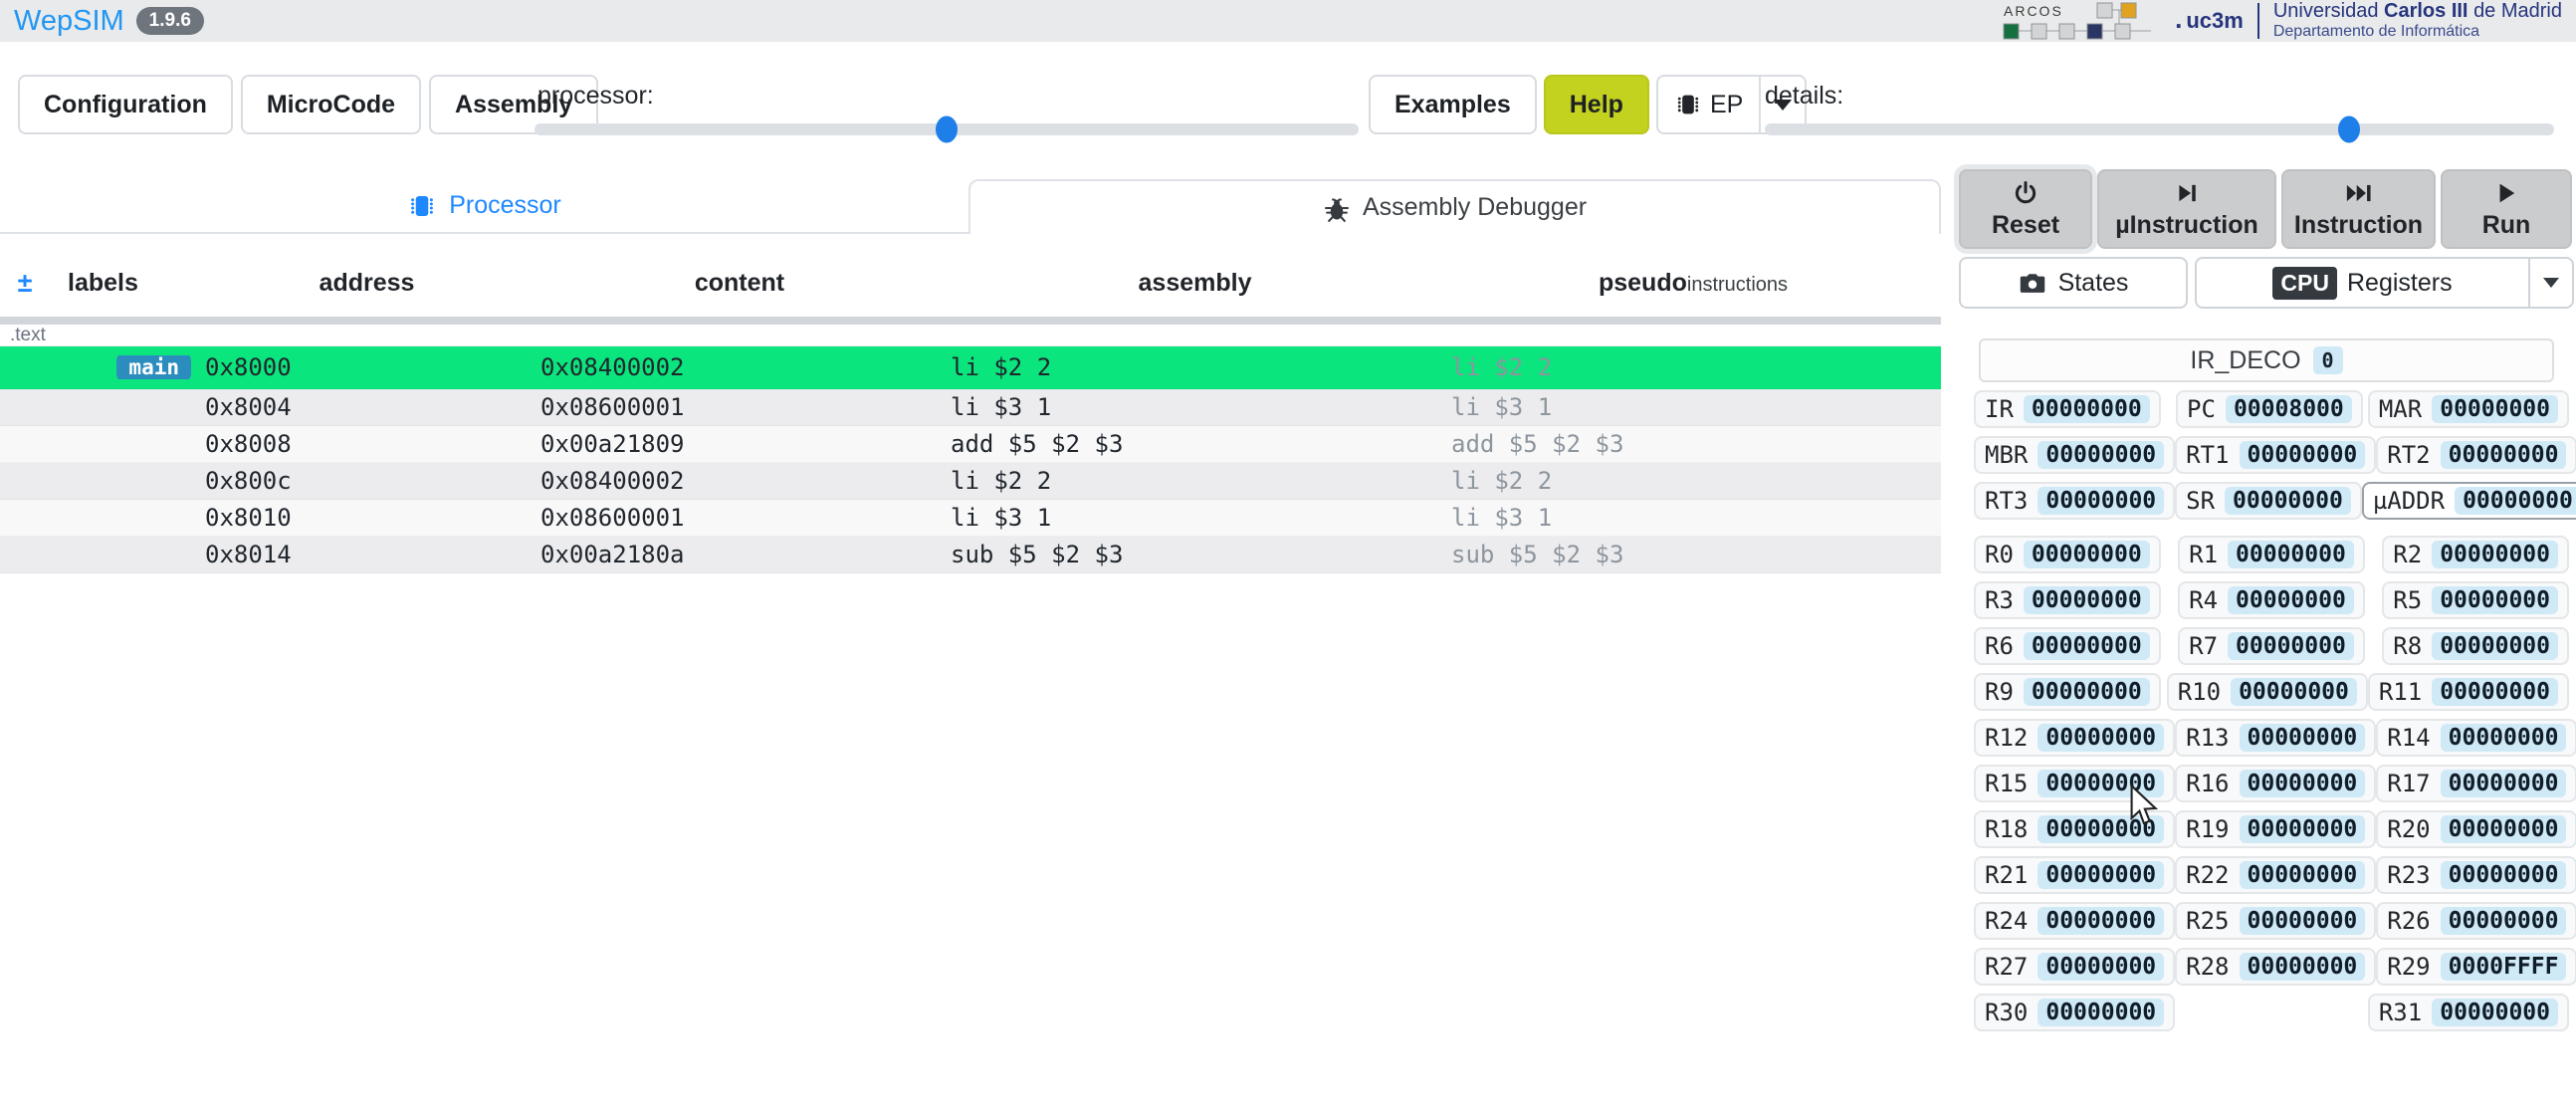 The width and height of the screenshot is (2576, 1119). What do you see at coordinates (2475, 646) in the screenshot?
I see `register-R8: R8 00000000` at bounding box center [2475, 646].